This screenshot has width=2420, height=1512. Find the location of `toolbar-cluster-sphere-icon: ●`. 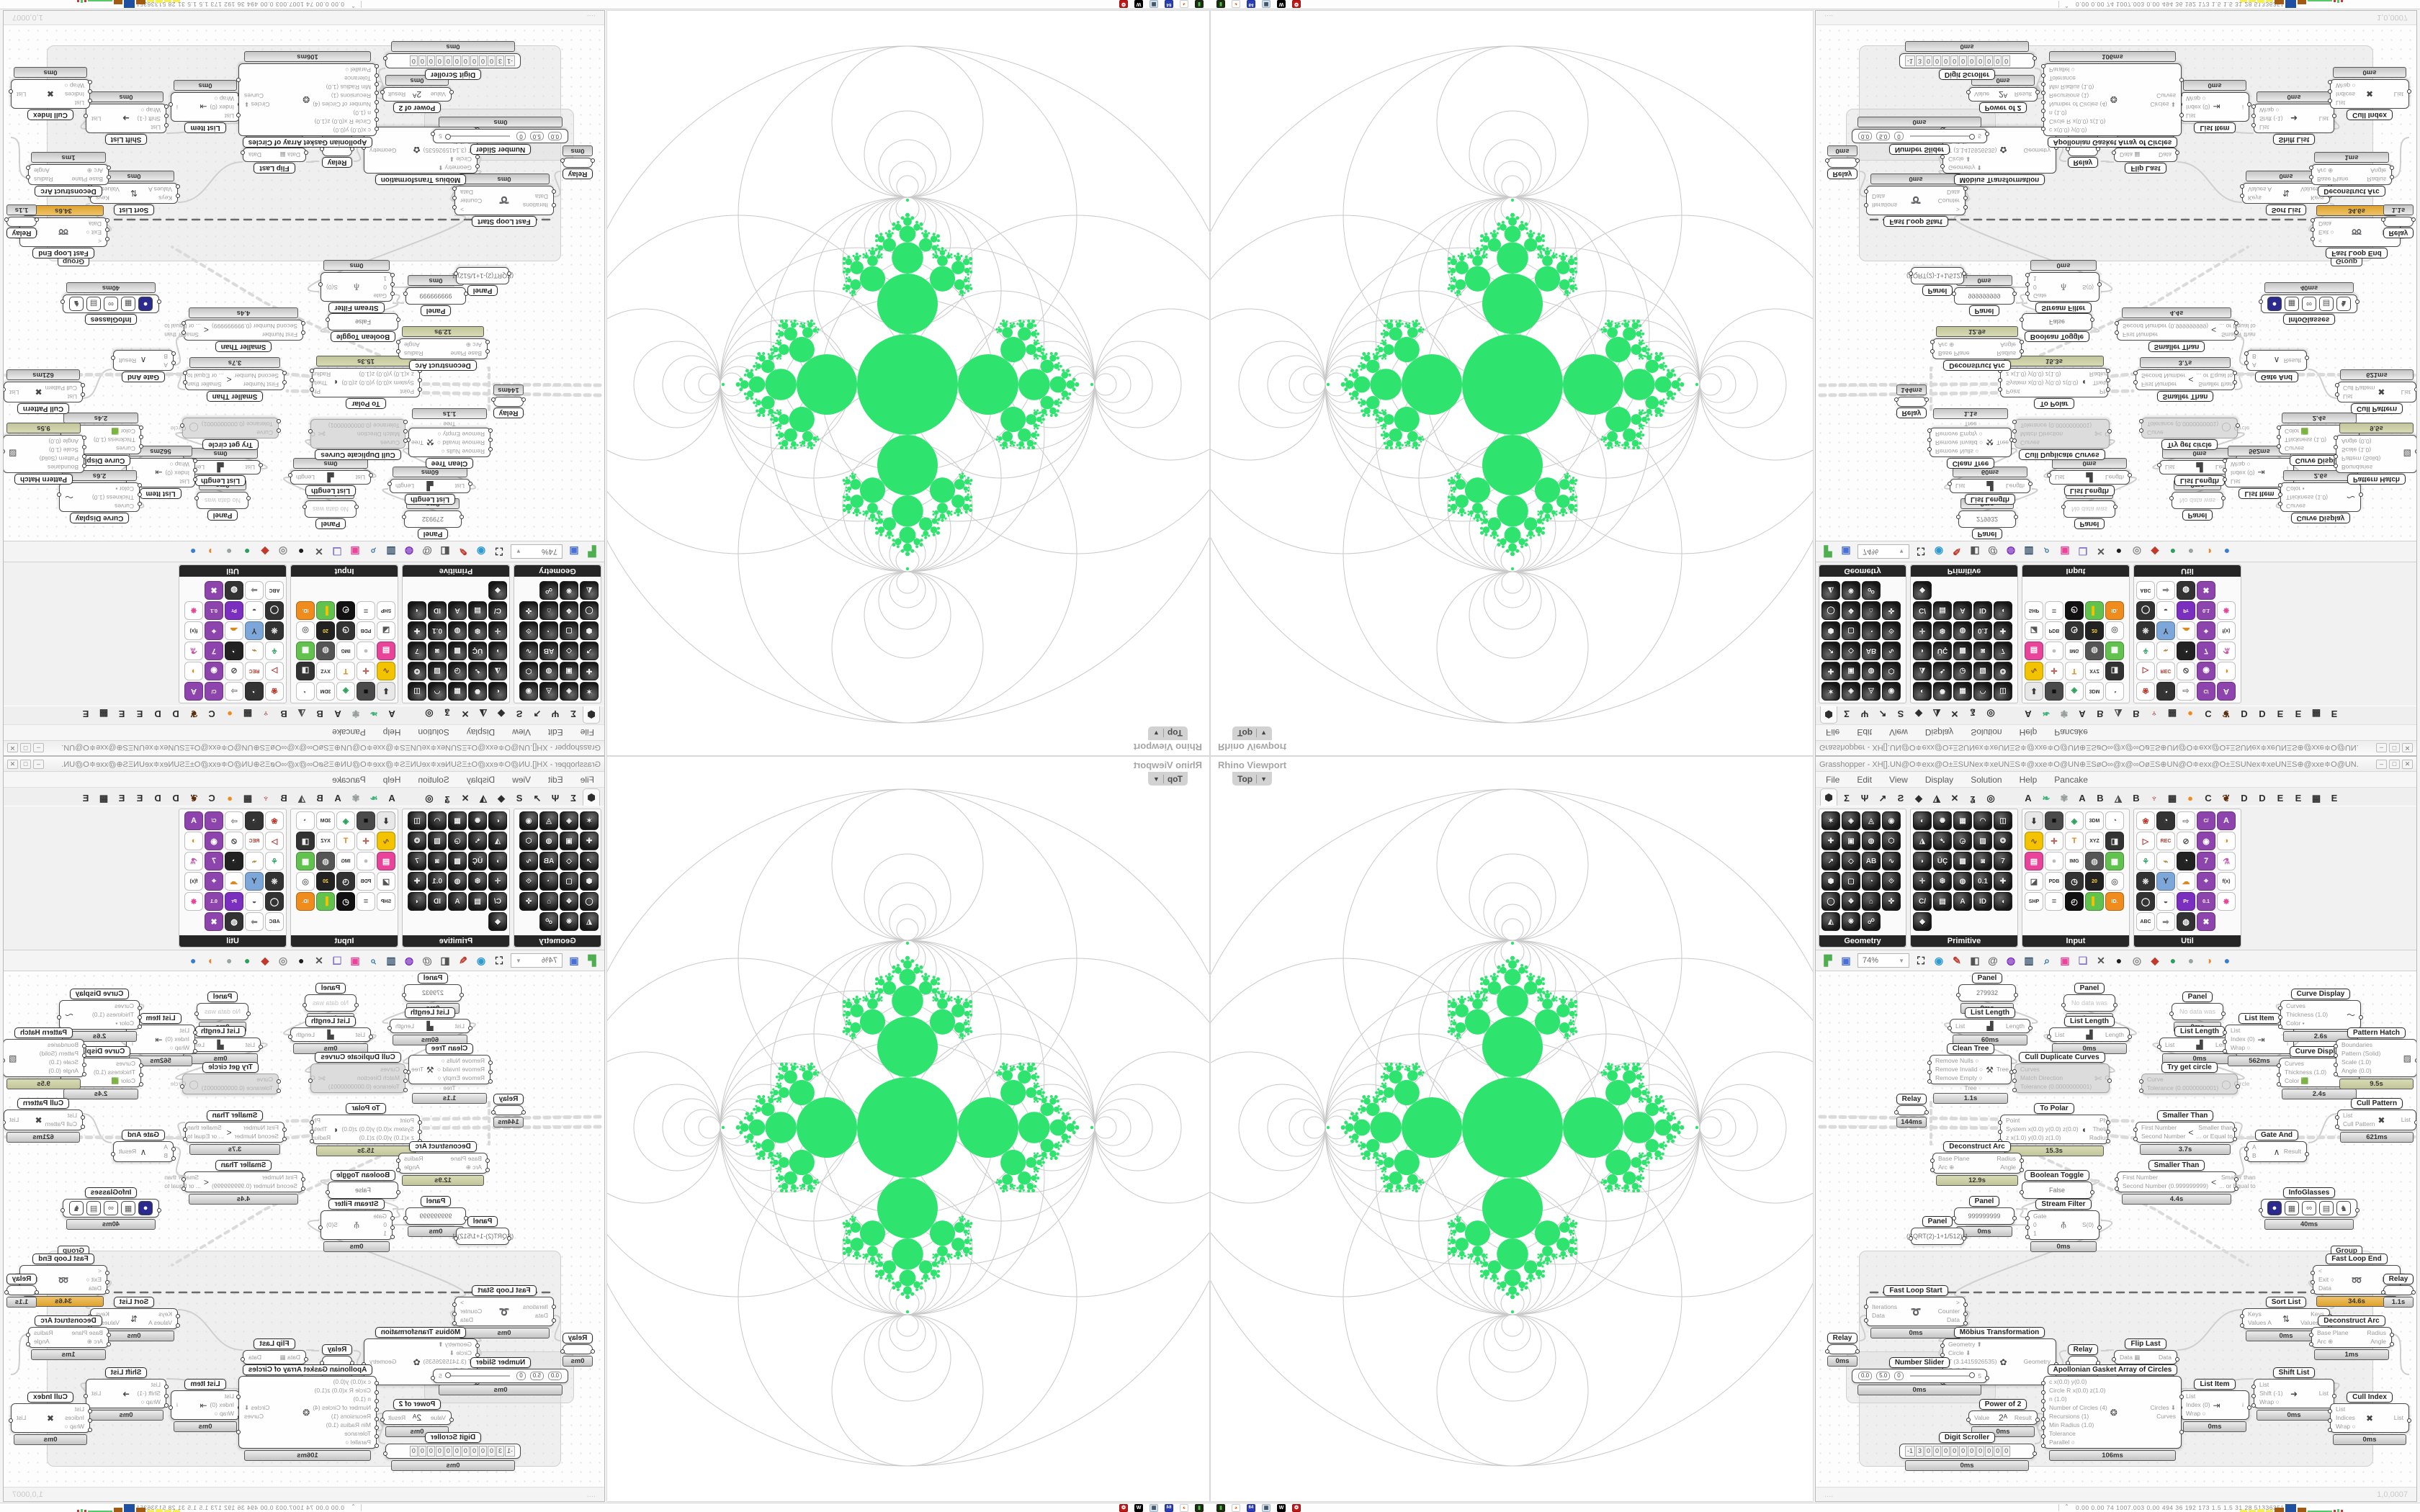

toolbar-cluster-sphere-icon: ● is located at coordinates (301, 551).